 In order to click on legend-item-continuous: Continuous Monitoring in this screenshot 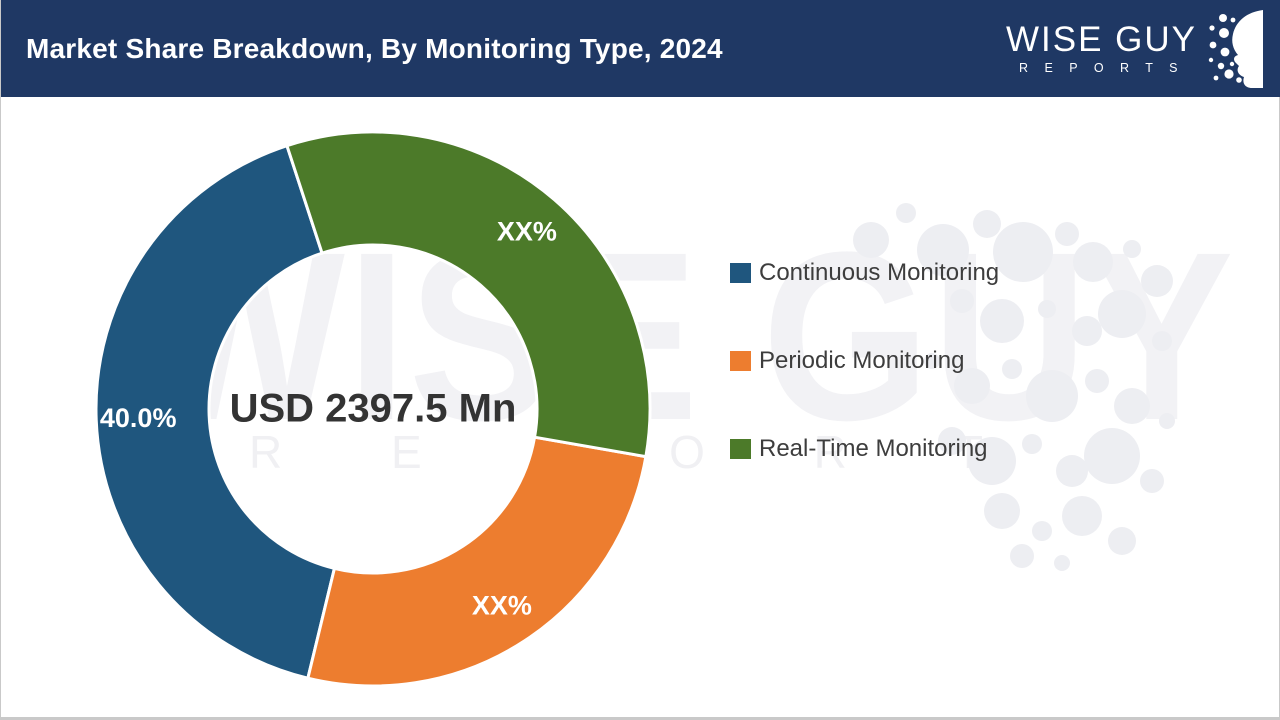, I will do `click(865, 272)`.